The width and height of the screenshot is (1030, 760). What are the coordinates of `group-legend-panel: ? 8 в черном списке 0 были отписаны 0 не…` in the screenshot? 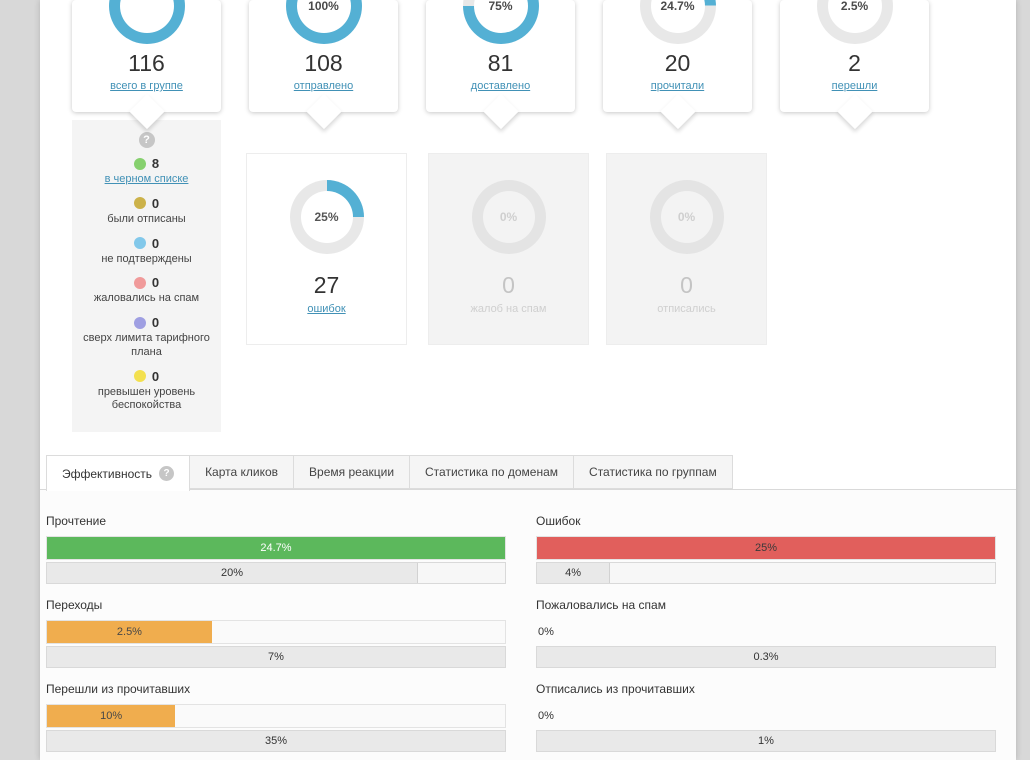 It's located at (146, 276).